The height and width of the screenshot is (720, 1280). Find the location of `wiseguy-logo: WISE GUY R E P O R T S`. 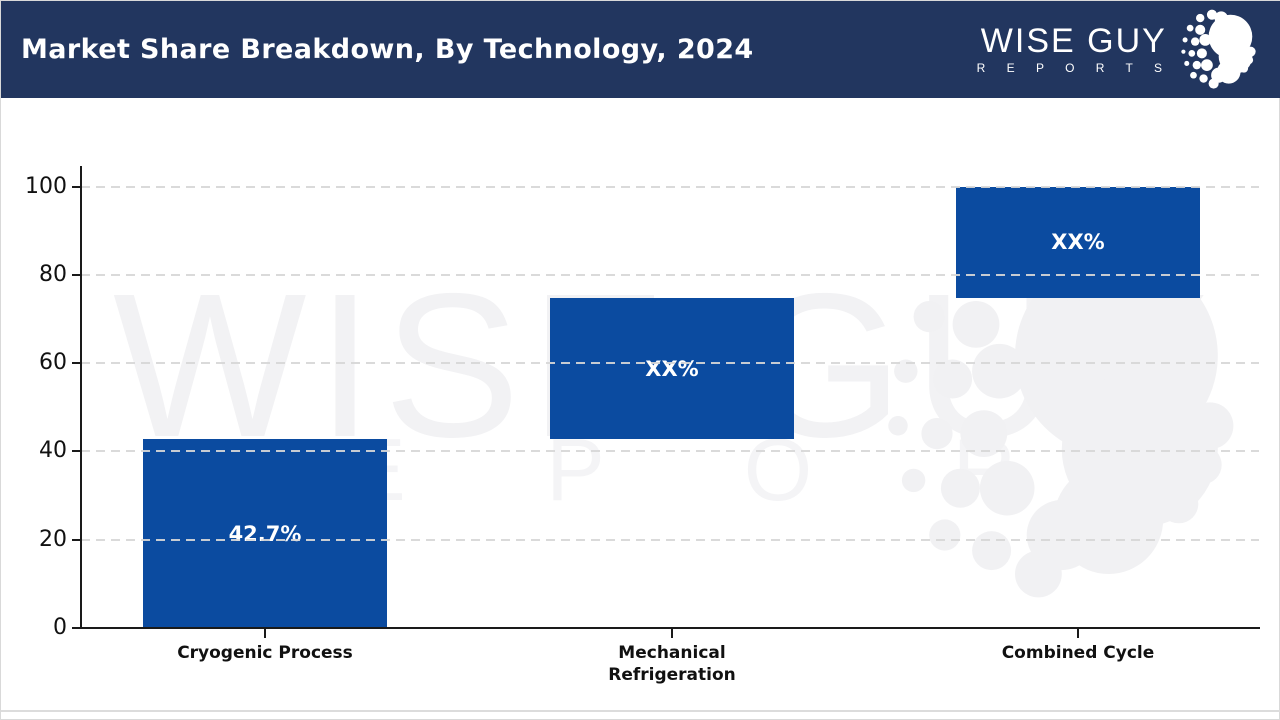

wiseguy-logo: WISE GUY R E P O R T S is located at coordinates (1118, 50).